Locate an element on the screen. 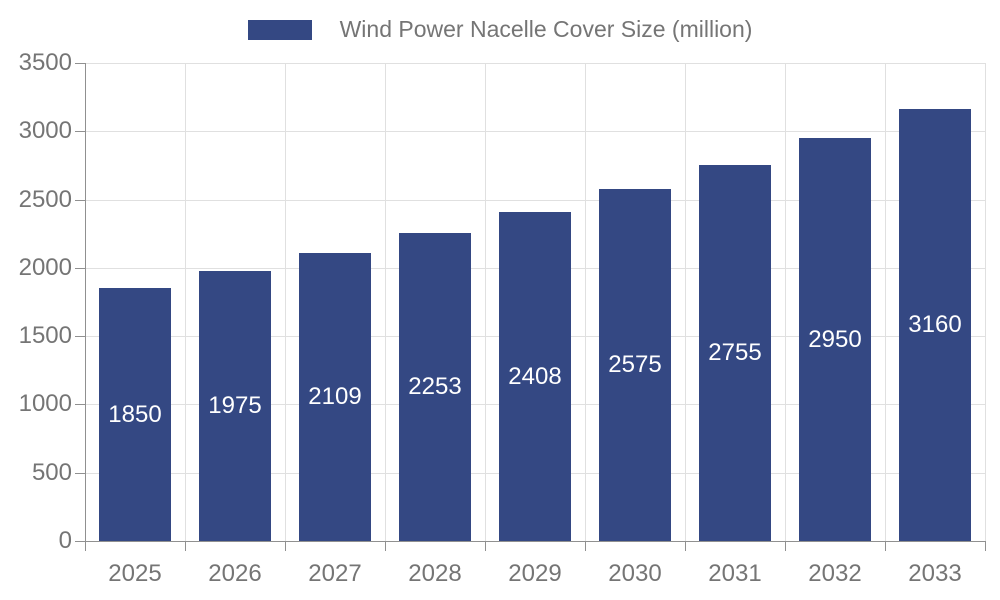 The image size is (1000, 600). x-tick-label: 2028 is located at coordinates (435, 573).